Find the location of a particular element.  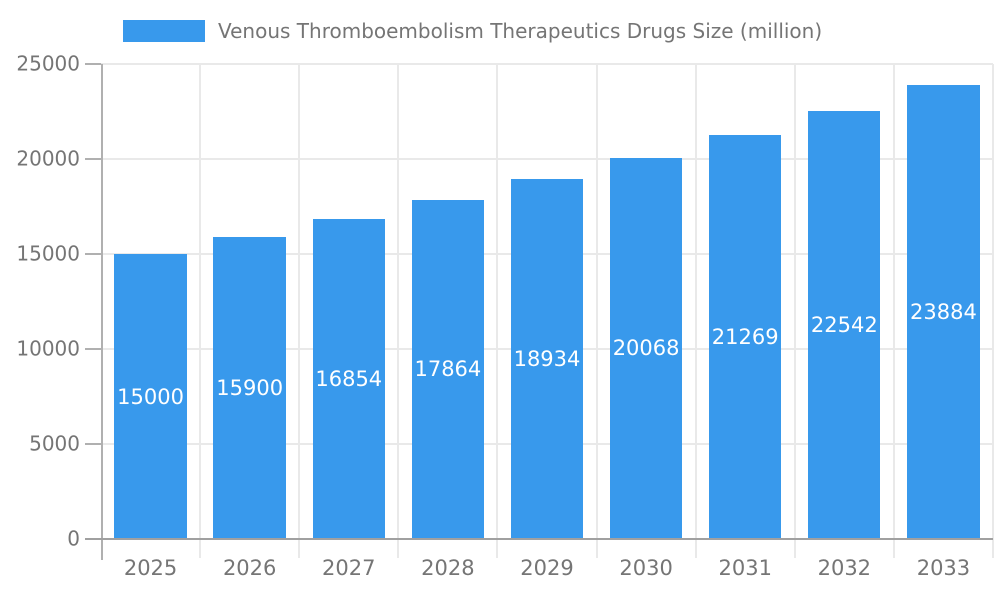

bar-column: 16854 is located at coordinates (348, 301).